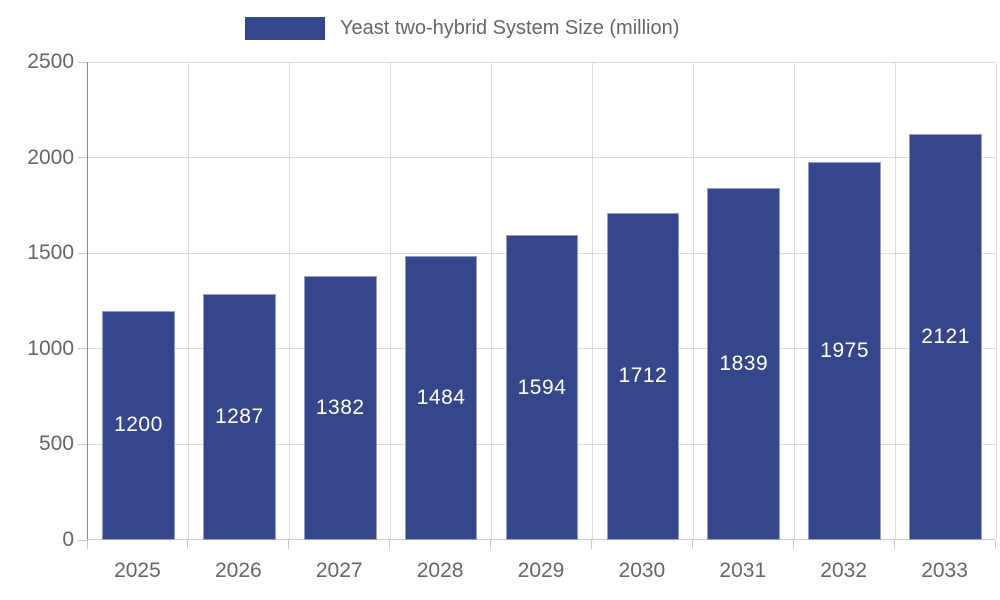  Describe the element at coordinates (50, 61) in the screenshot. I see `y-axis-tick-label: 2500` at that location.